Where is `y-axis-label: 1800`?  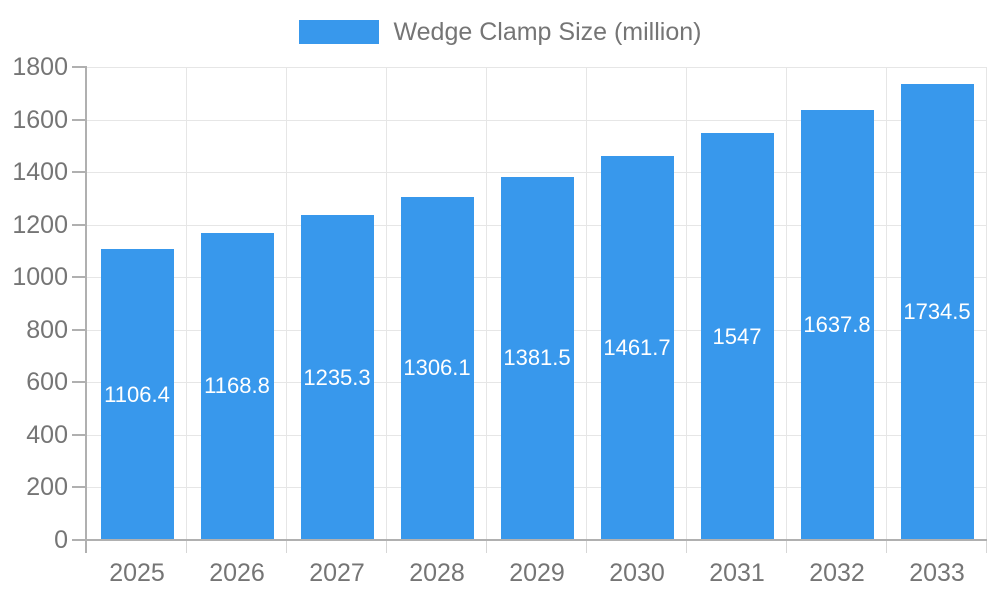 y-axis-label: 1800 is located at coordinates (40, 67).